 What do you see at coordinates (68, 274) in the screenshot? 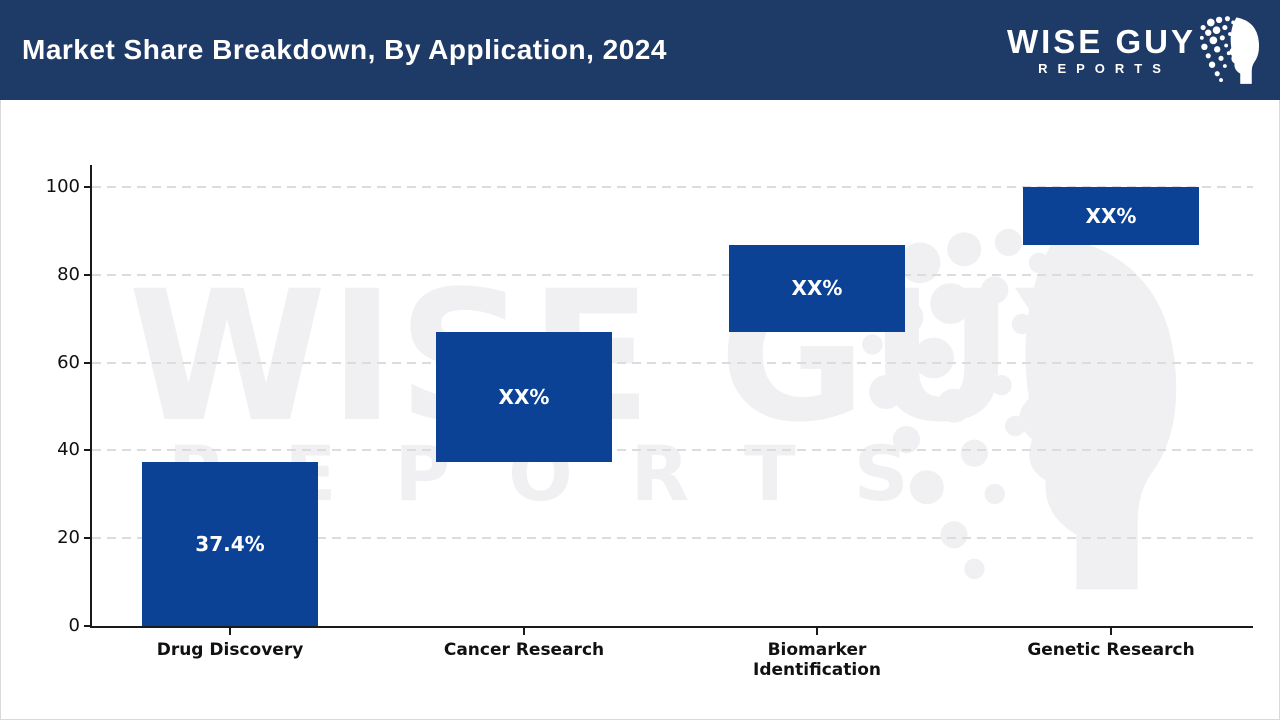
I see `y-tick-label-80: 80` at bounding box center [68, 274].